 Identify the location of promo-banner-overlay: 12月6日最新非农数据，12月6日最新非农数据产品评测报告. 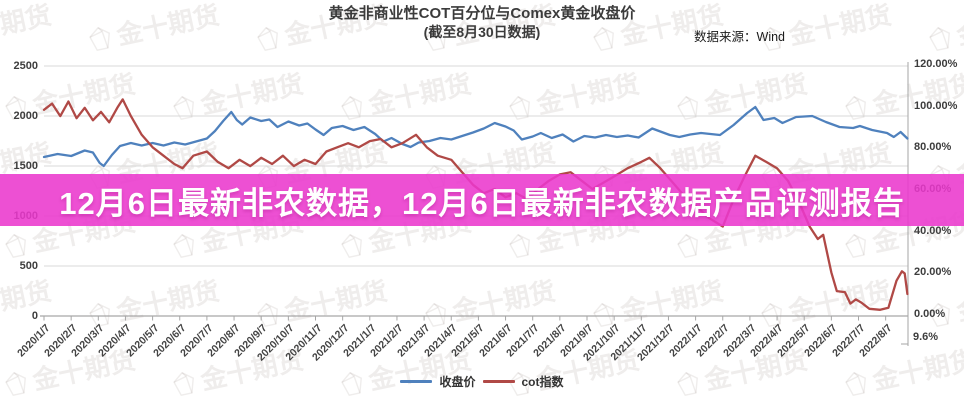
(482, 200).